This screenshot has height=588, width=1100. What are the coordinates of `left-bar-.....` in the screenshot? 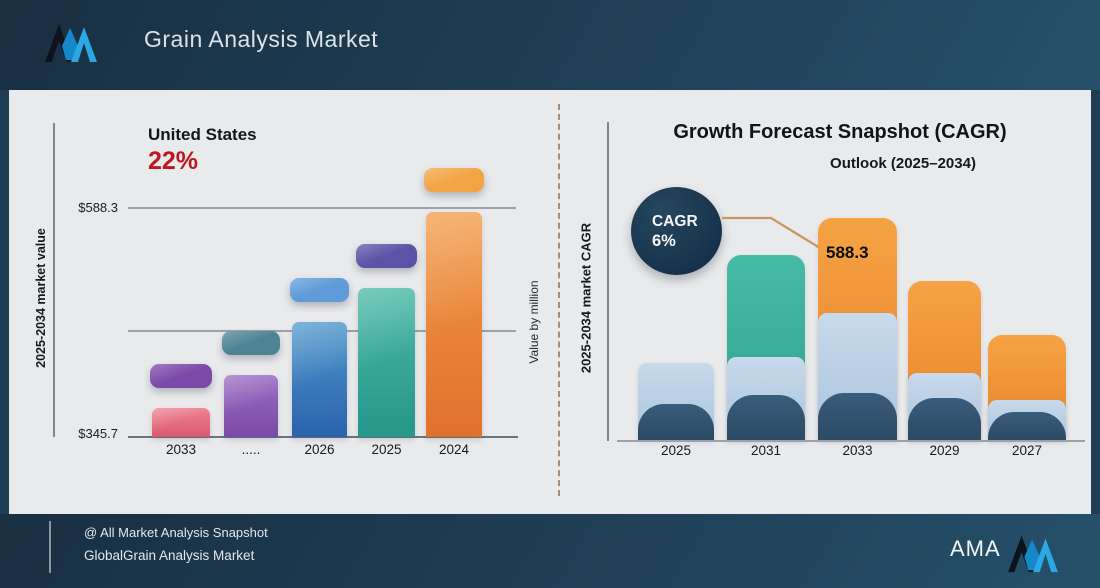 It's located at (251, 406).